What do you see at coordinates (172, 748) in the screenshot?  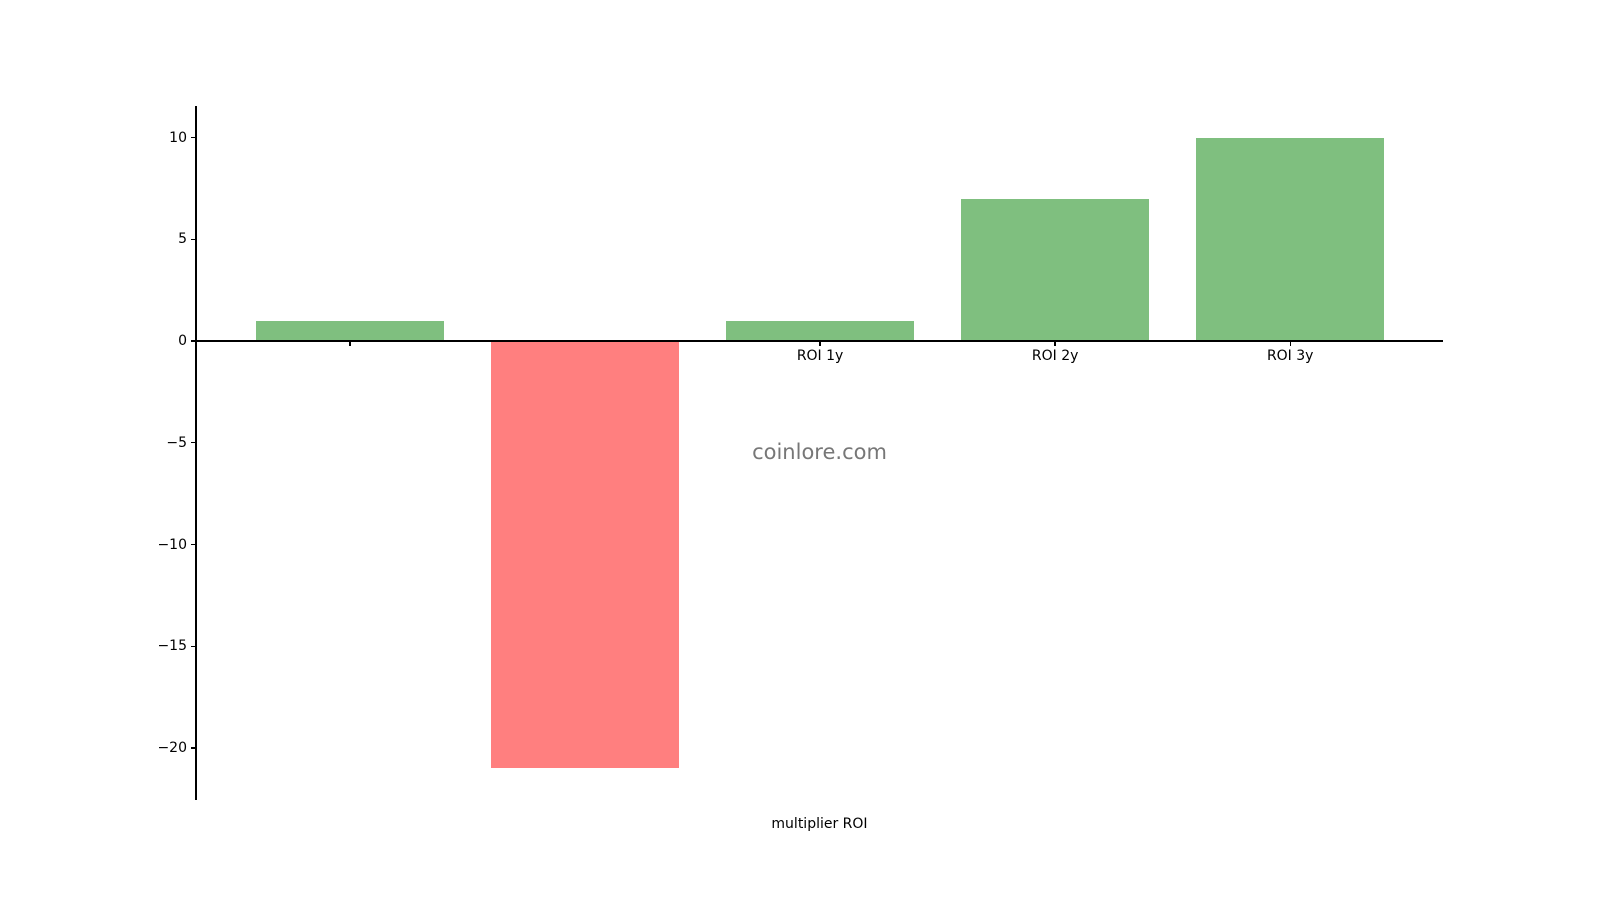 I see `y-tick-label: −20` at bounding box center [172, 748].